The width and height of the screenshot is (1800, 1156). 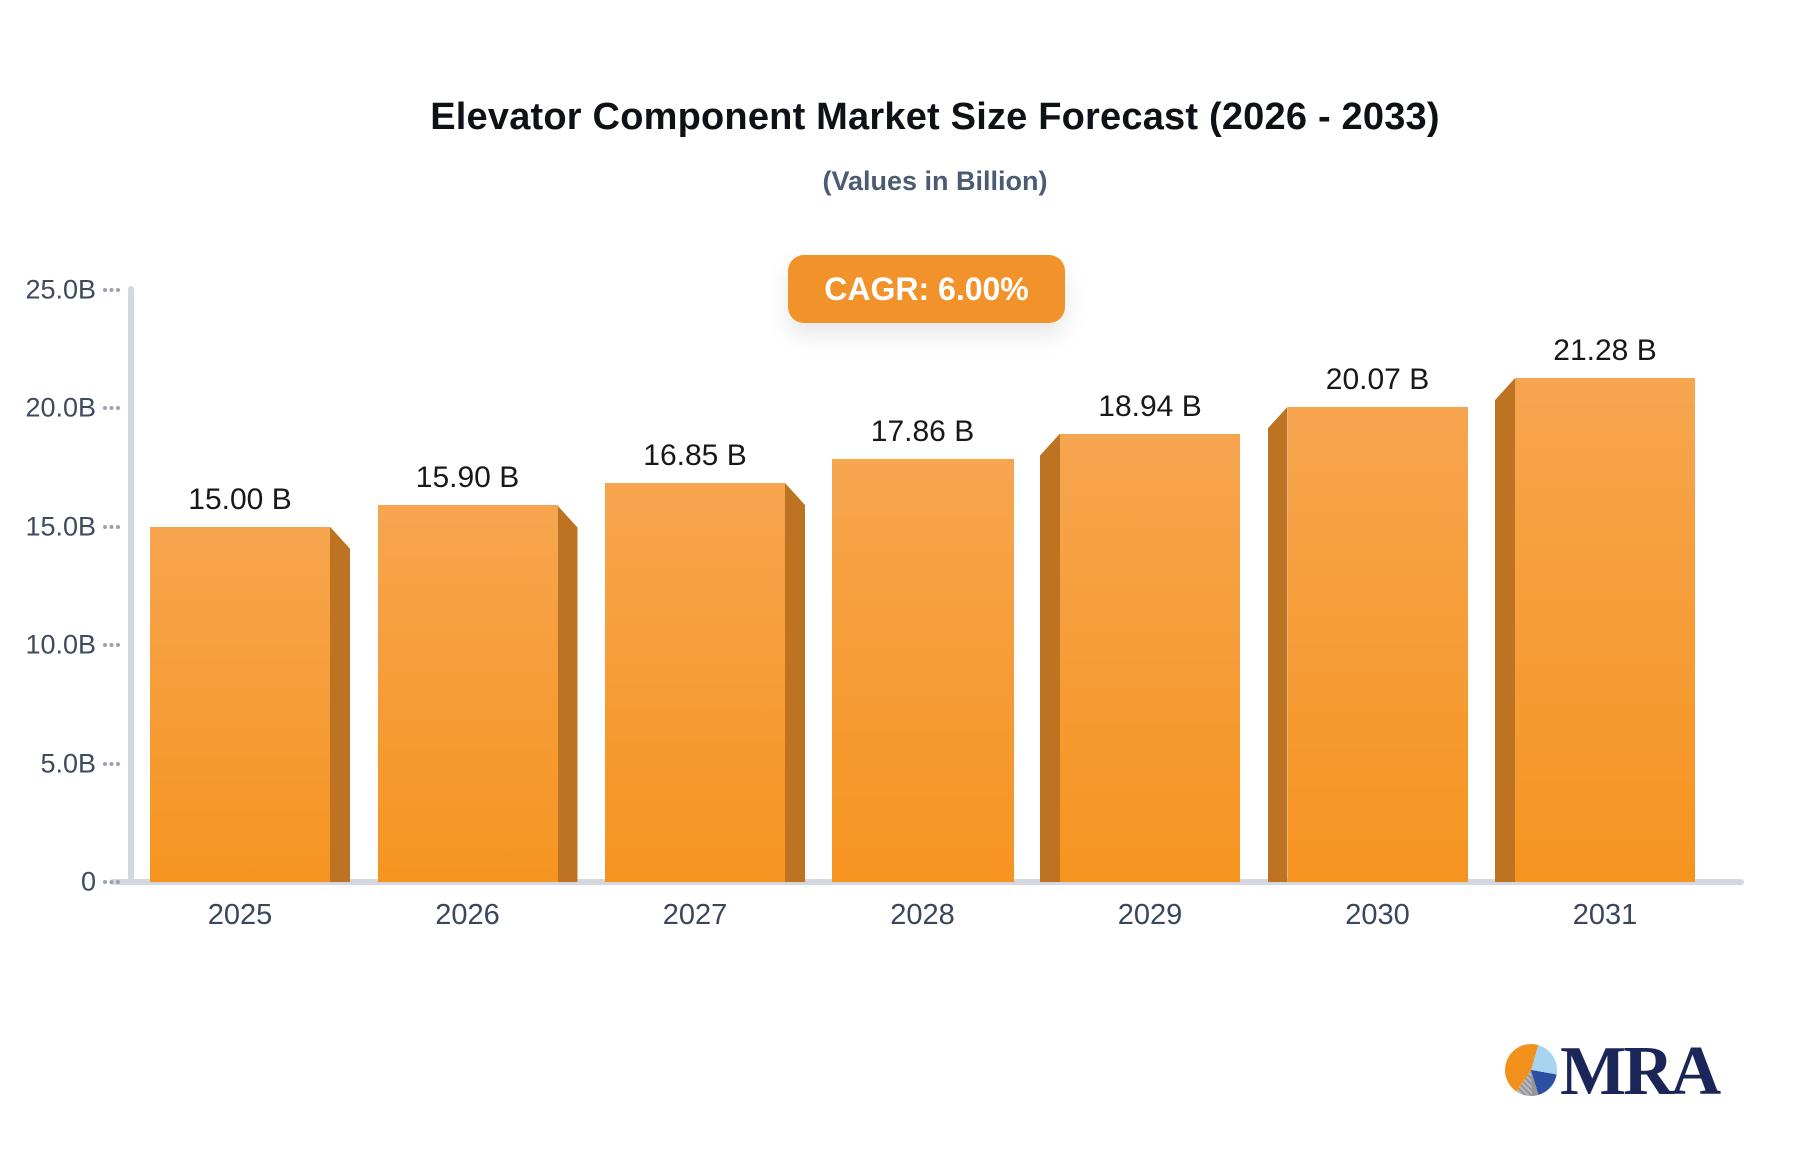 I want to click on pie-chart-logo-icon, so click(x=1531, y=1070).